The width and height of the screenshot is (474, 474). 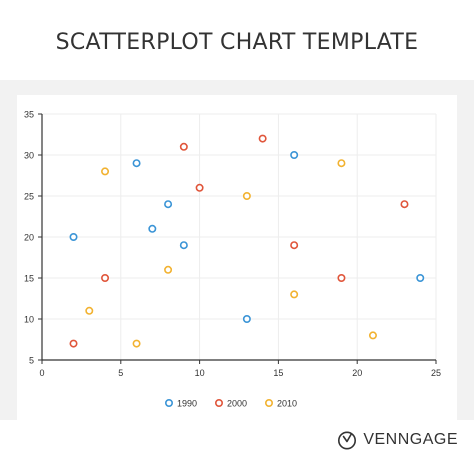 I want to click on y-tick-label: 30, so click(x=29, y=156).